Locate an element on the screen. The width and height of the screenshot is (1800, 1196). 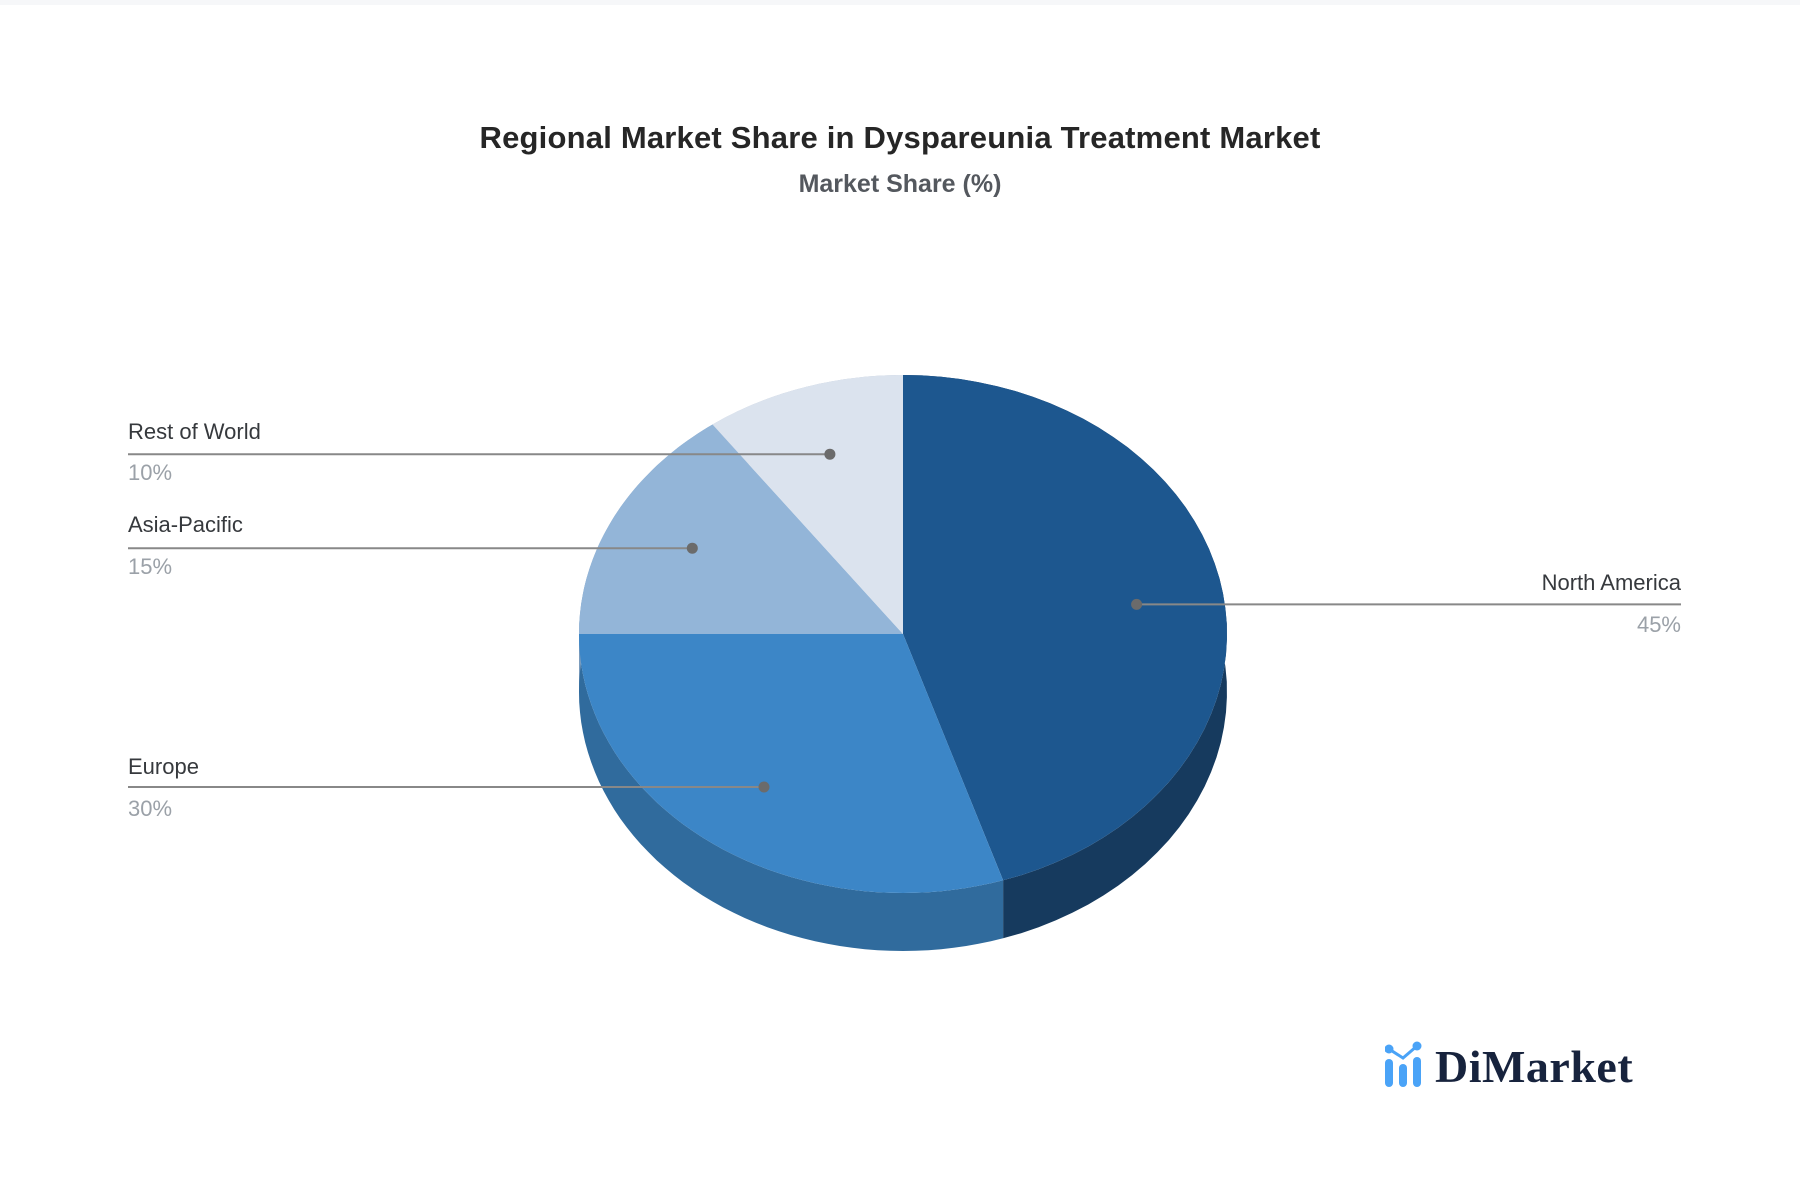
top-edge-strip is located at coordinates (900, 2).